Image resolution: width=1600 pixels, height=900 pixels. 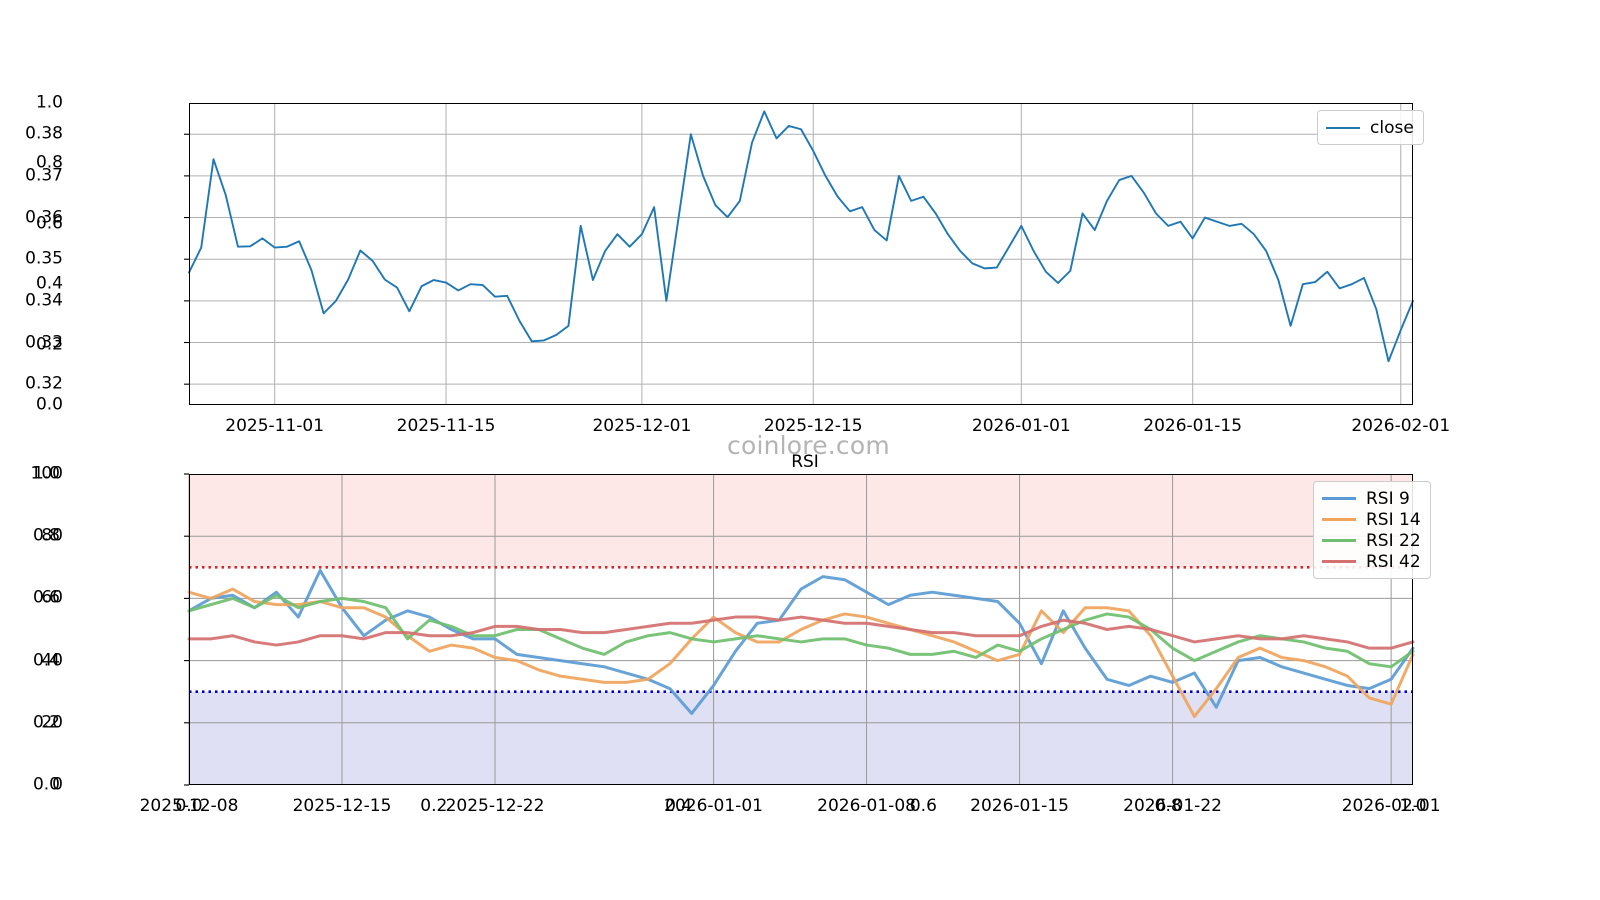 I want to click on rsi-legend-item: RSI 42, so click(x=1371, y=561).